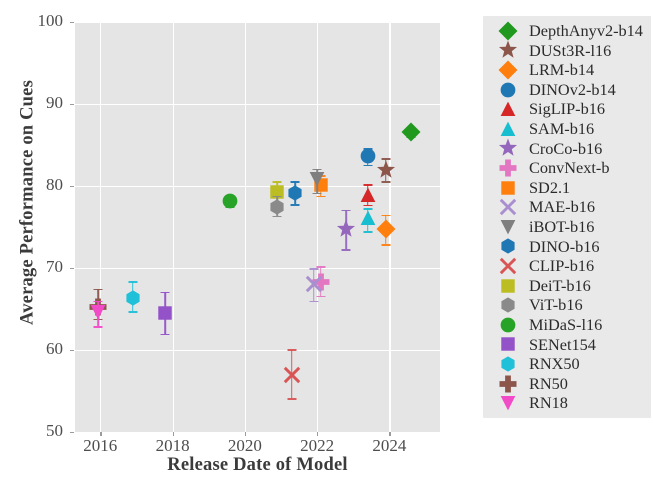  What do you see at coordinates (567, 247) in the screenshot?
I see `legend-item-DINO-b16: DINO-b16` at bounding box center [567, 247].